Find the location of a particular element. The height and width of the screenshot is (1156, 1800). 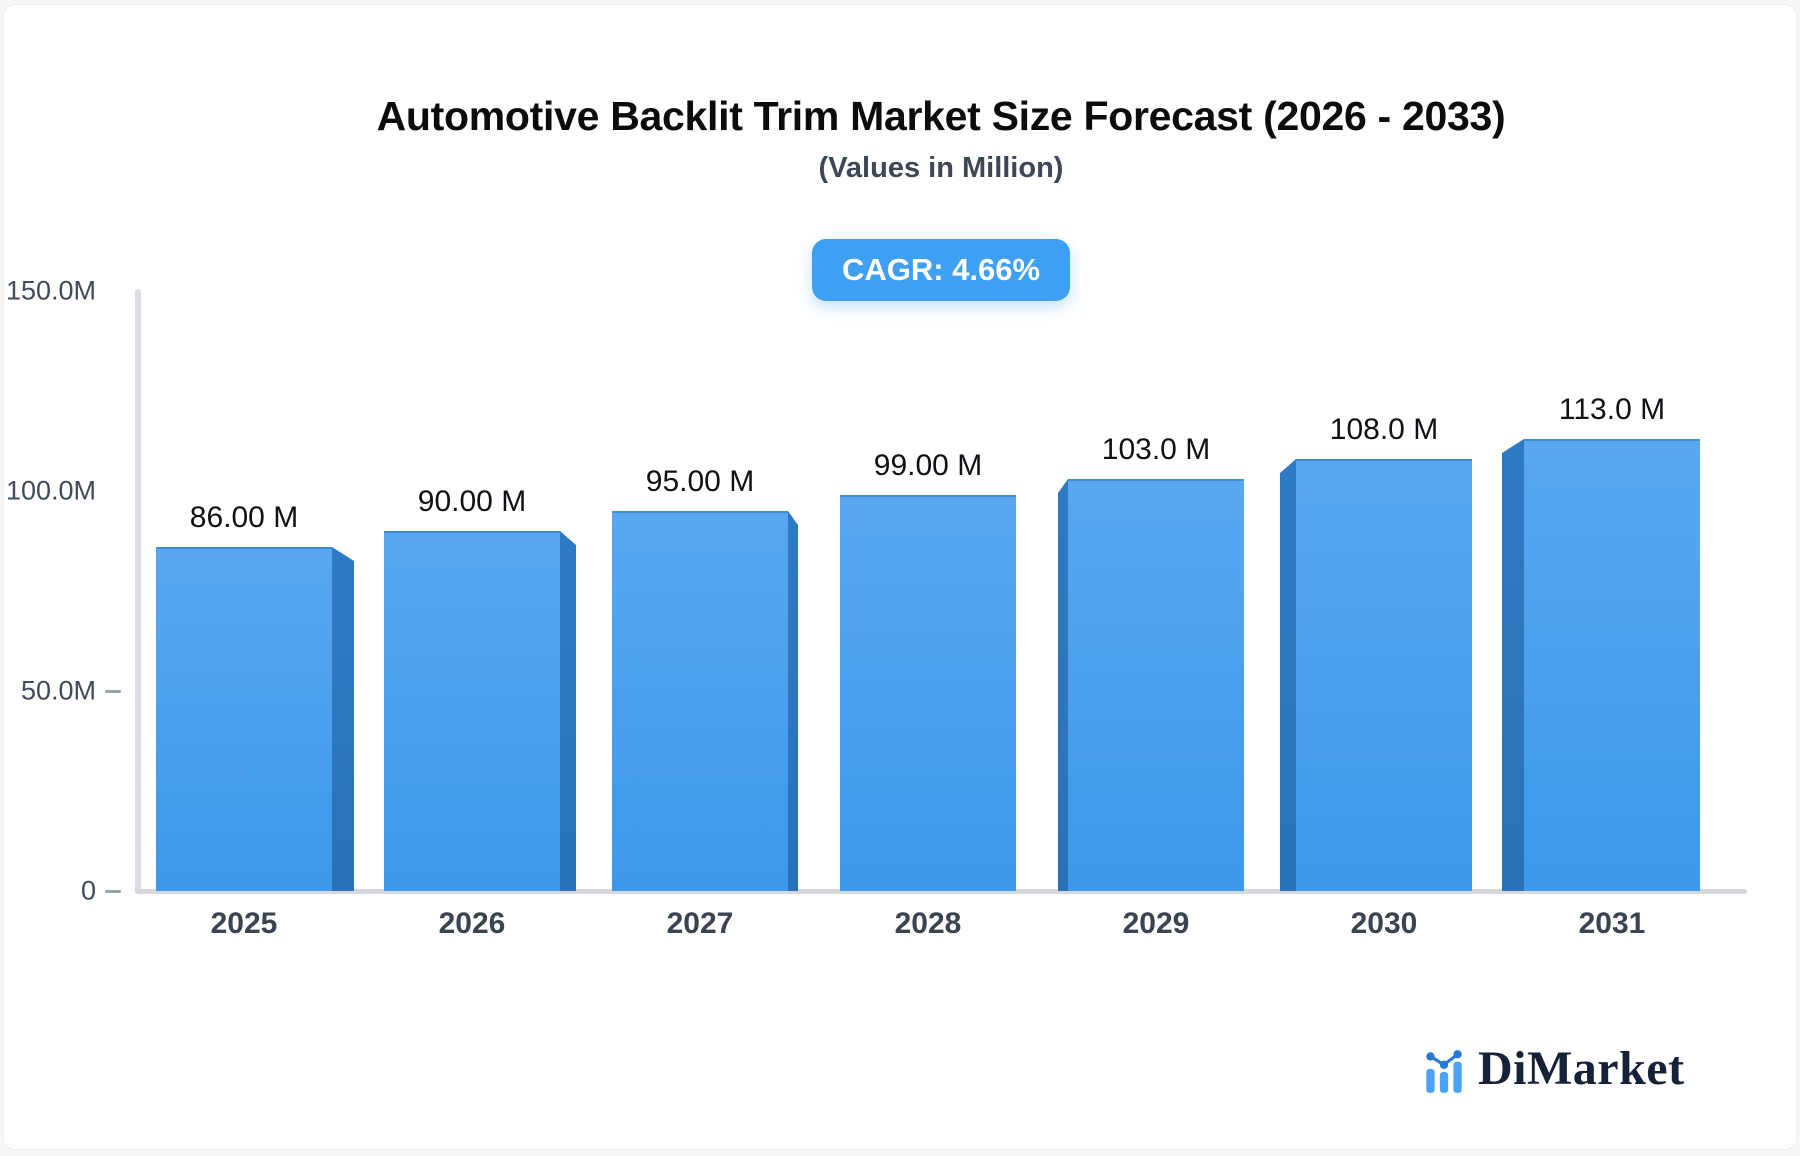

bar-value-label-2026: 90.00 M is located at coordinates (472, 501).